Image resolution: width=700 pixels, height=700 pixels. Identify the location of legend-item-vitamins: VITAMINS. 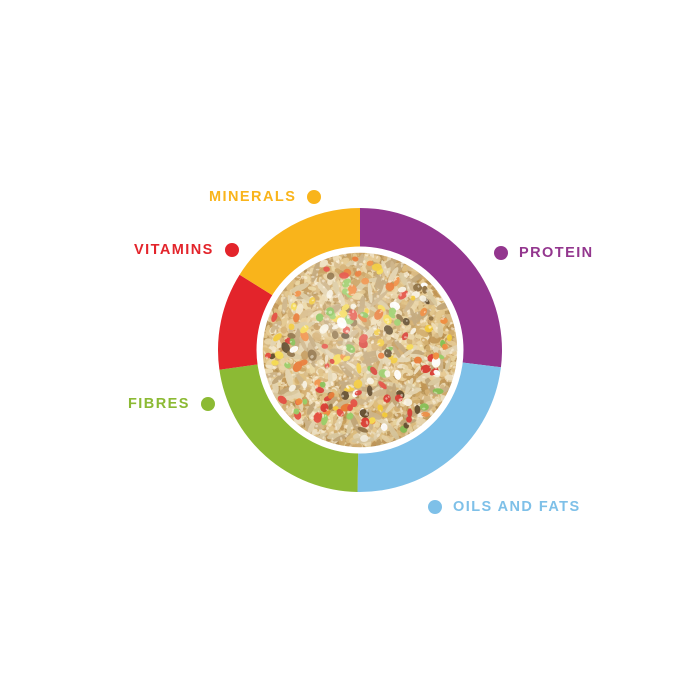
(186, 250).